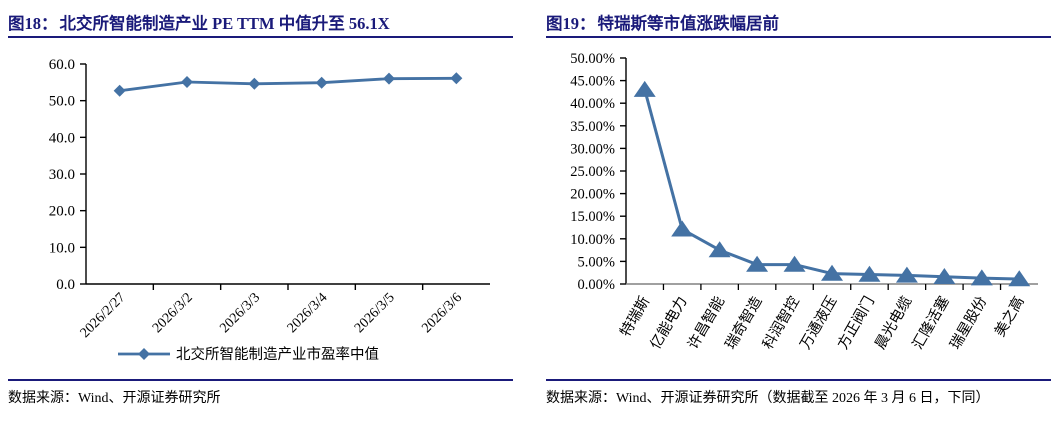 Image resolution: width=1055 pixels, height=445 pixels. I want to click on y-tick-label: 20.00%, so click(592, 195).